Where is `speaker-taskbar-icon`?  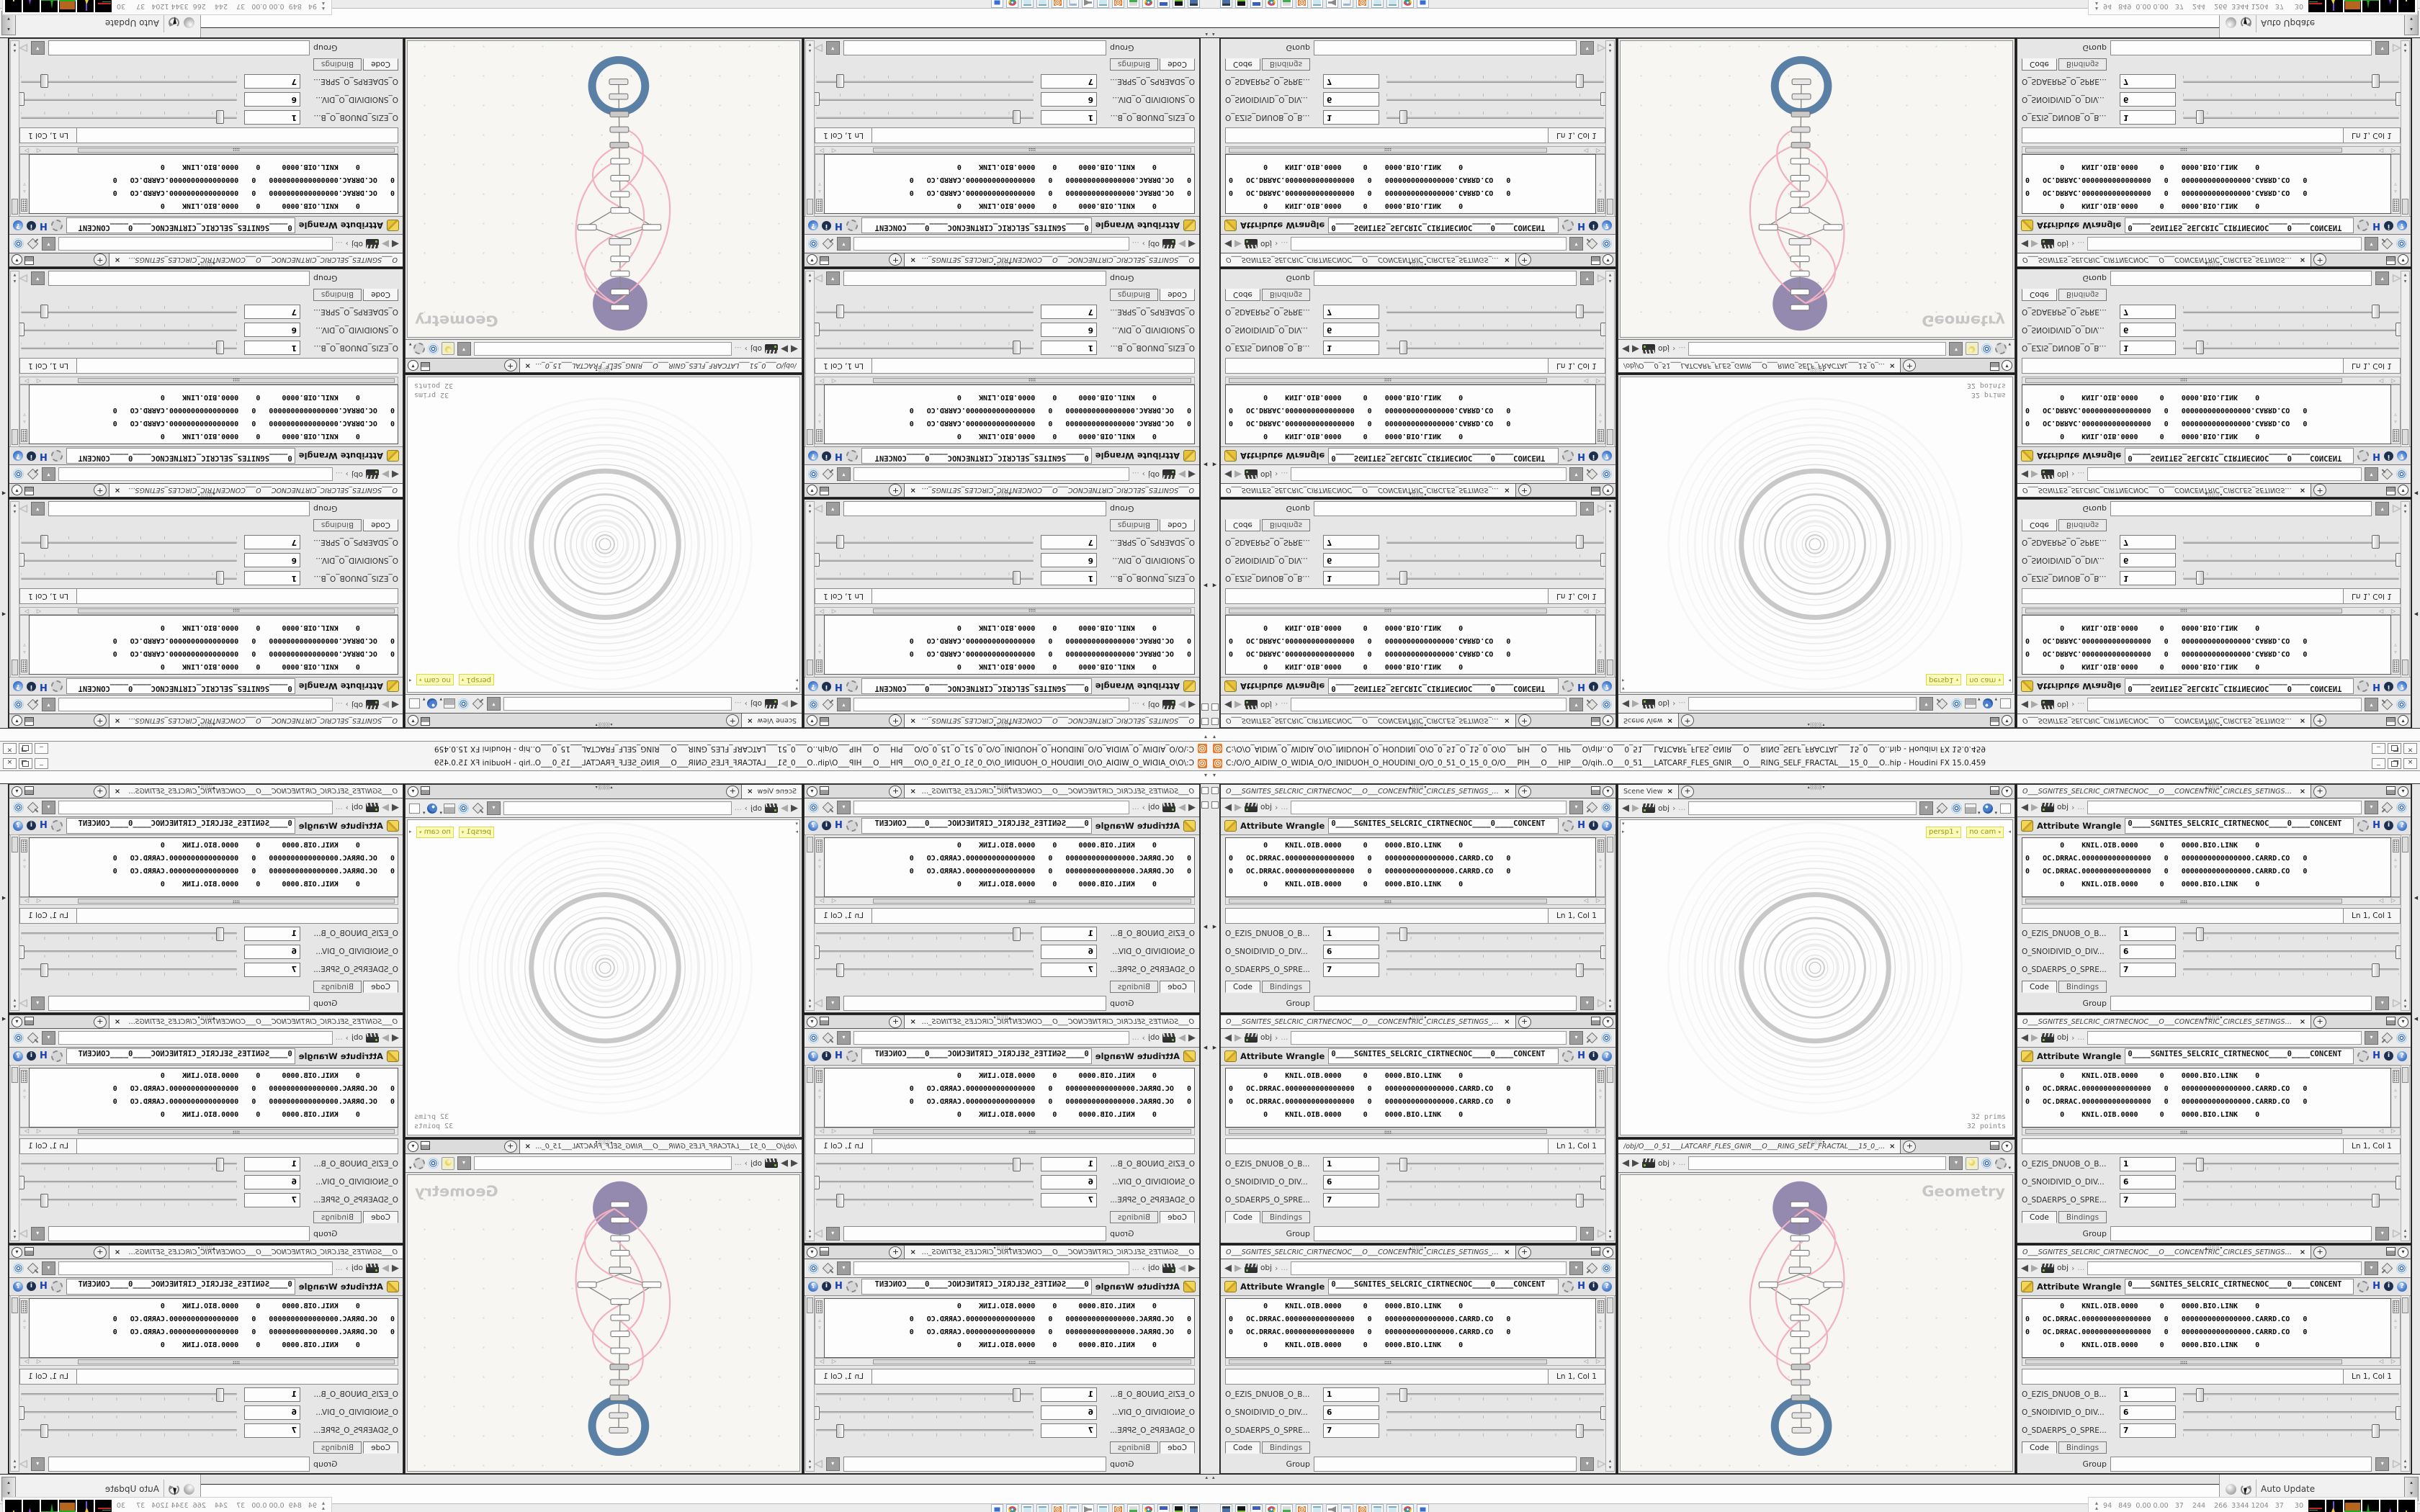
speaker-taskbar-icon is located at coordinates (1332, 4).